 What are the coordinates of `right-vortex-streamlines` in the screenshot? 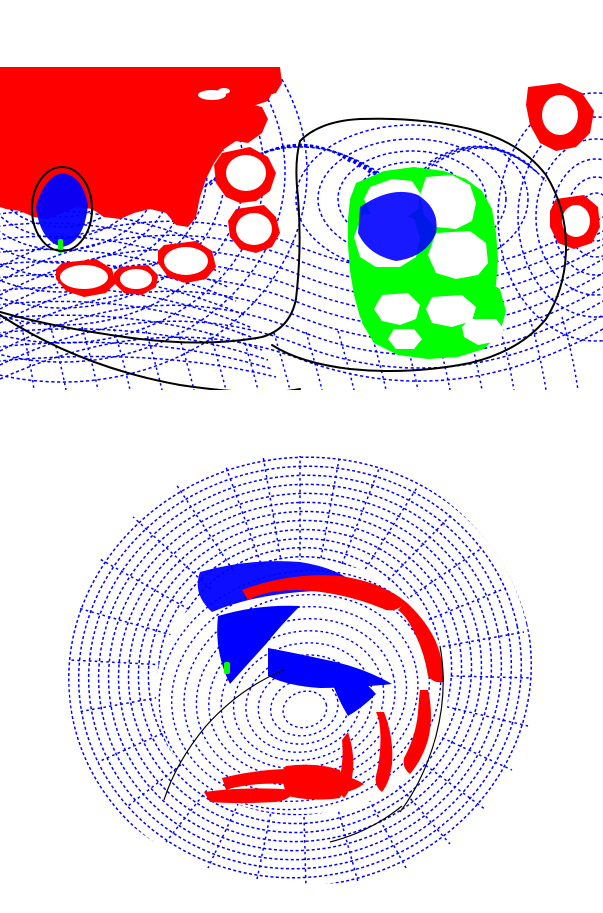 It's located at (550, 217).